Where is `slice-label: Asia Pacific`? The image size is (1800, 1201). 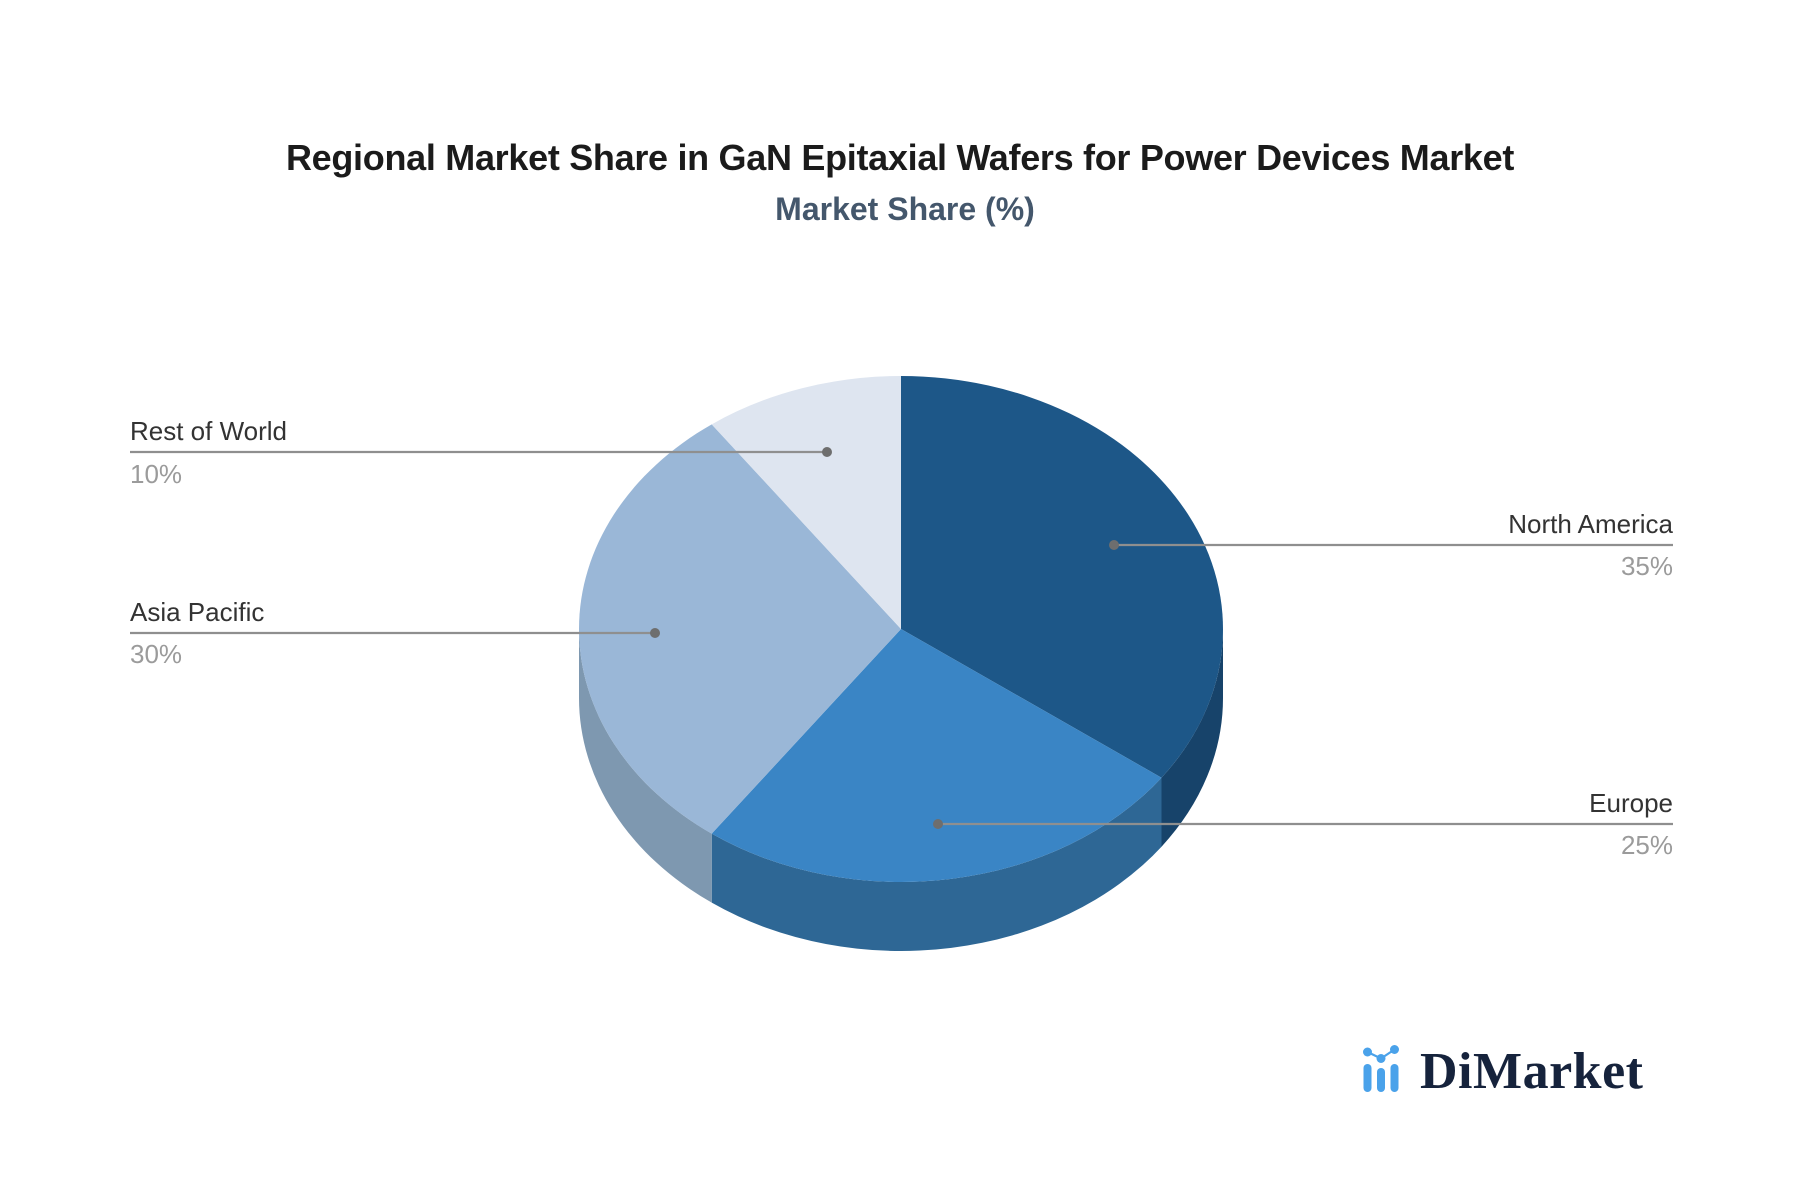 slice-label: Asia Pacific is located at coordinates (197, 612).